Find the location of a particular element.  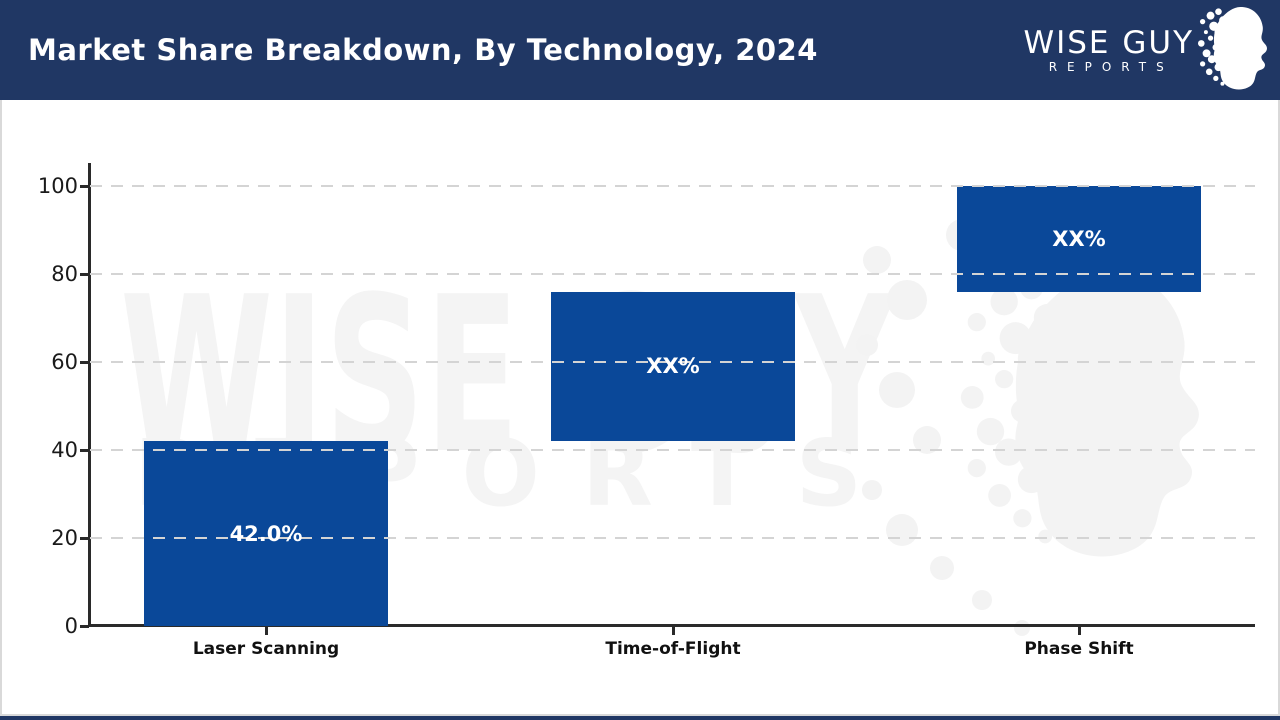

x-tick-label: Phase Shift is located at coordinates (1079, 649).